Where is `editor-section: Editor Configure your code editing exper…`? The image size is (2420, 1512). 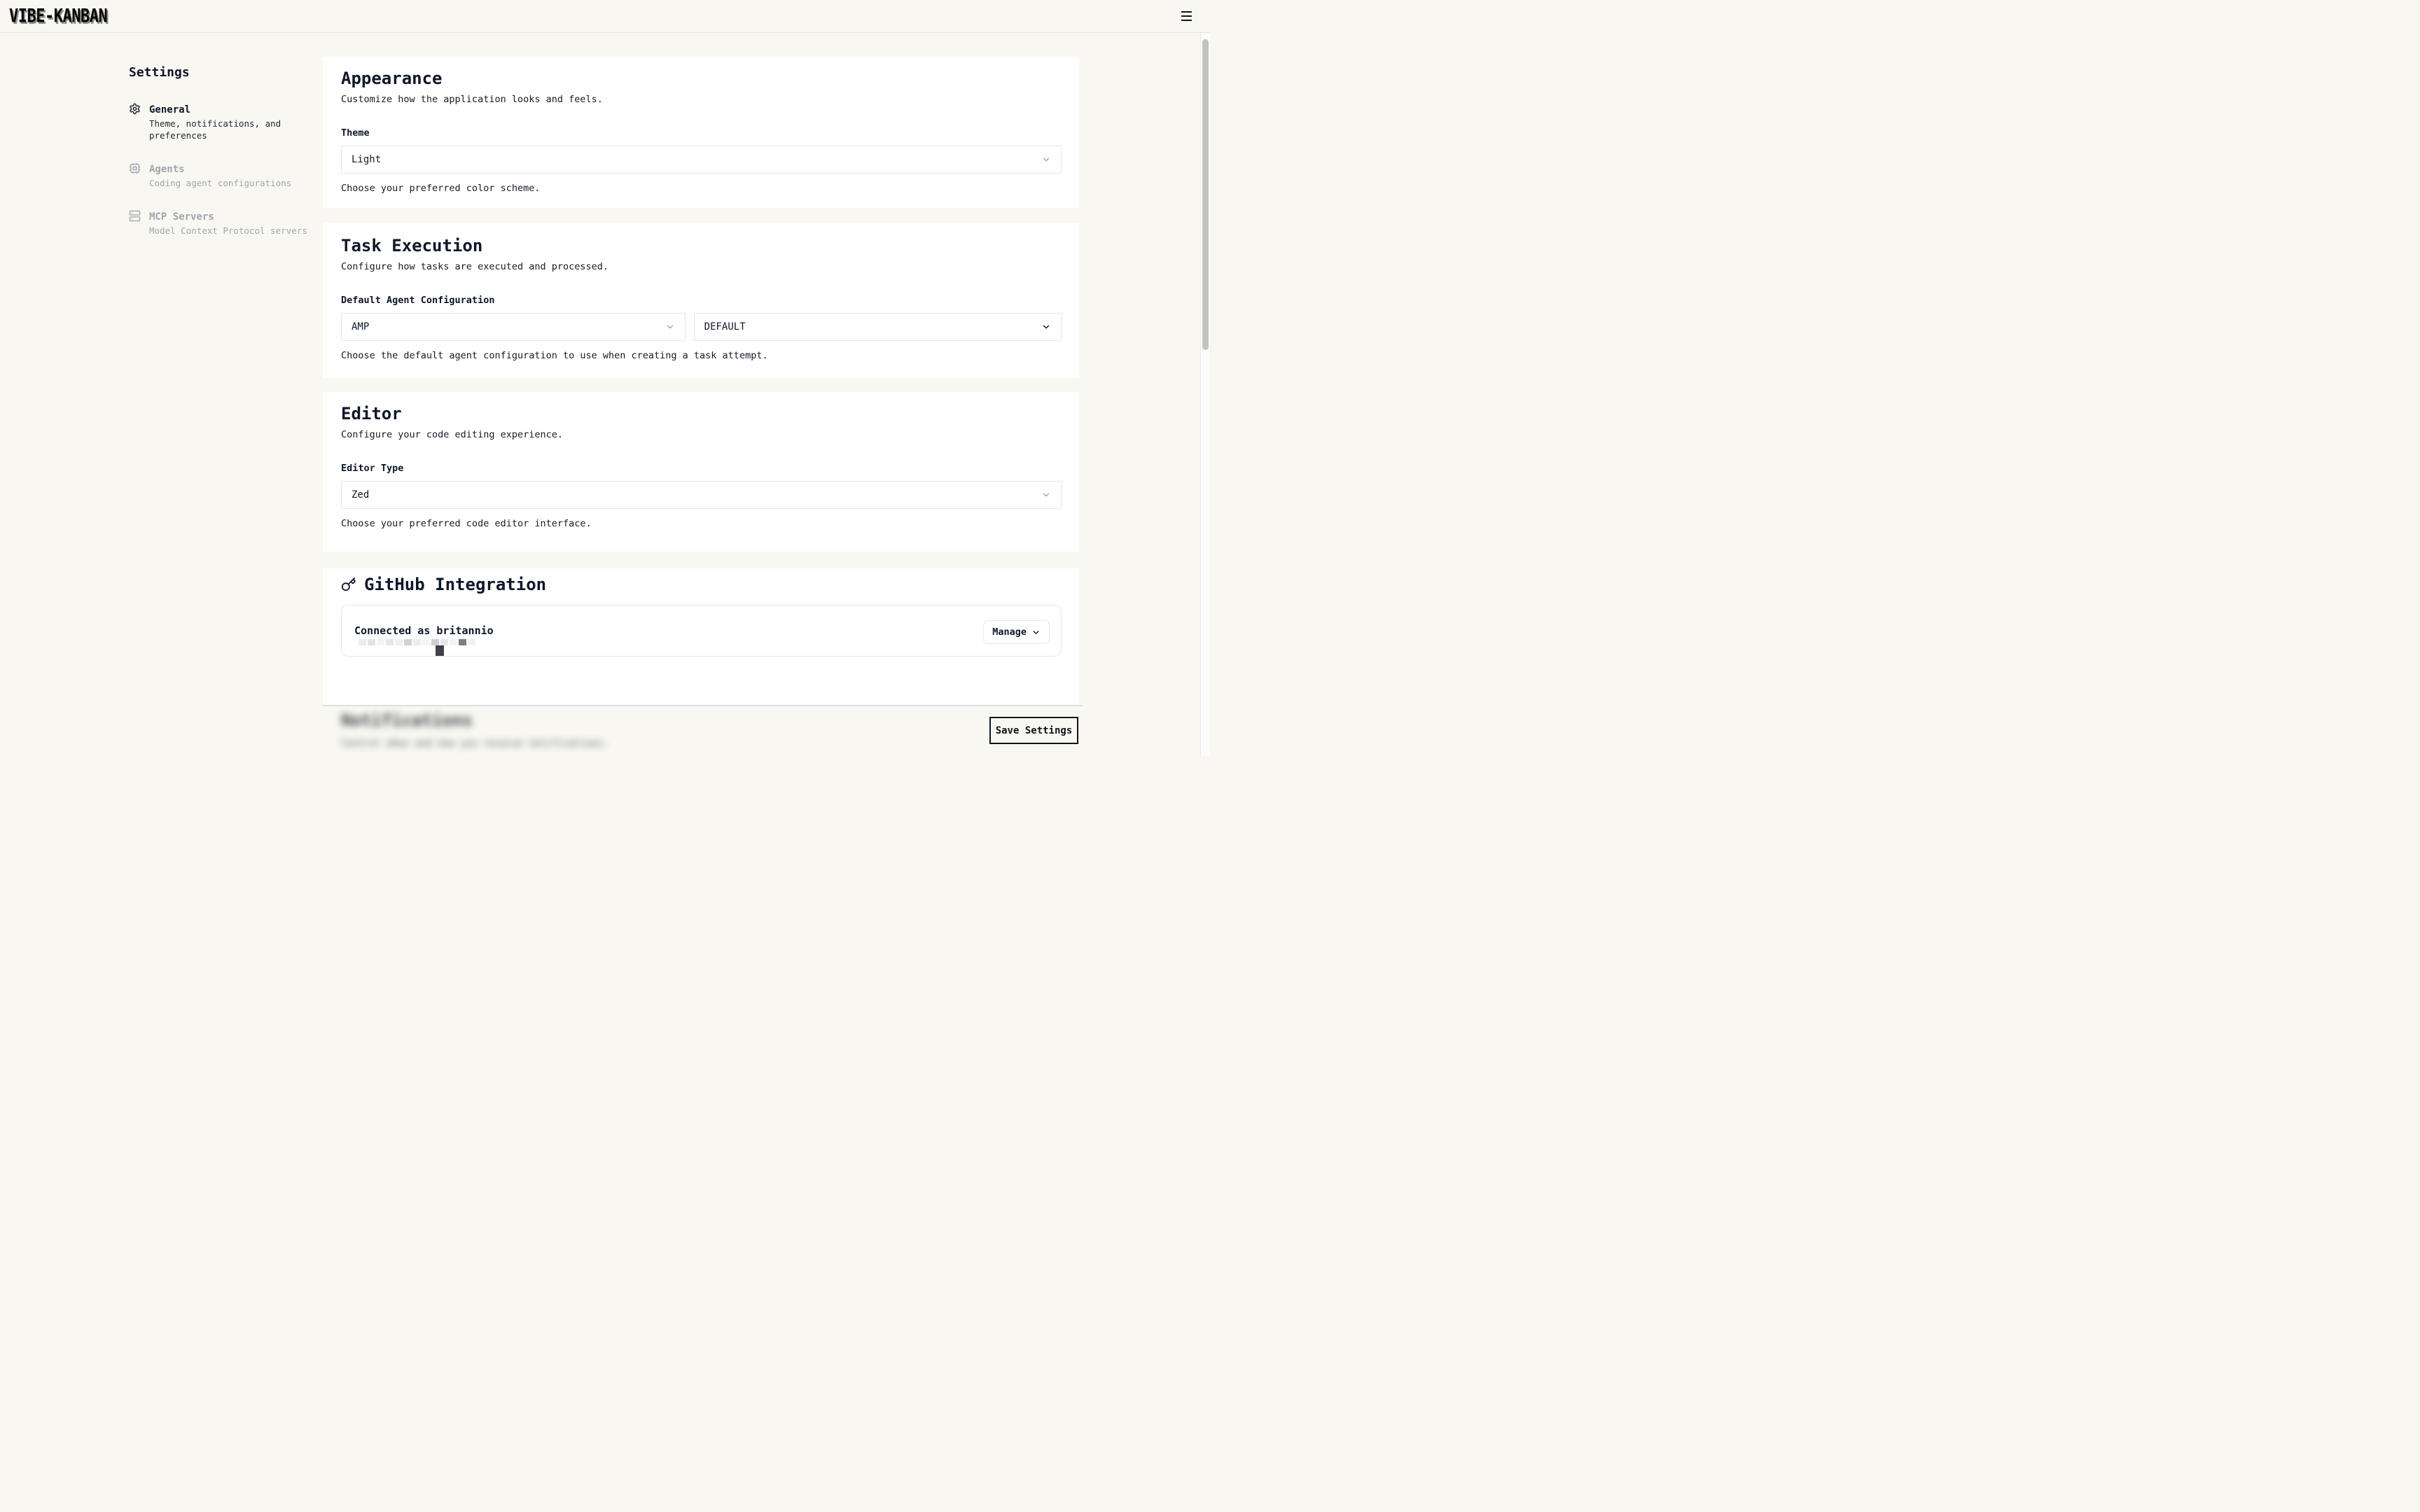
editor-section: Editor Configure your code editing exper… is located at coordinates (701, 472).